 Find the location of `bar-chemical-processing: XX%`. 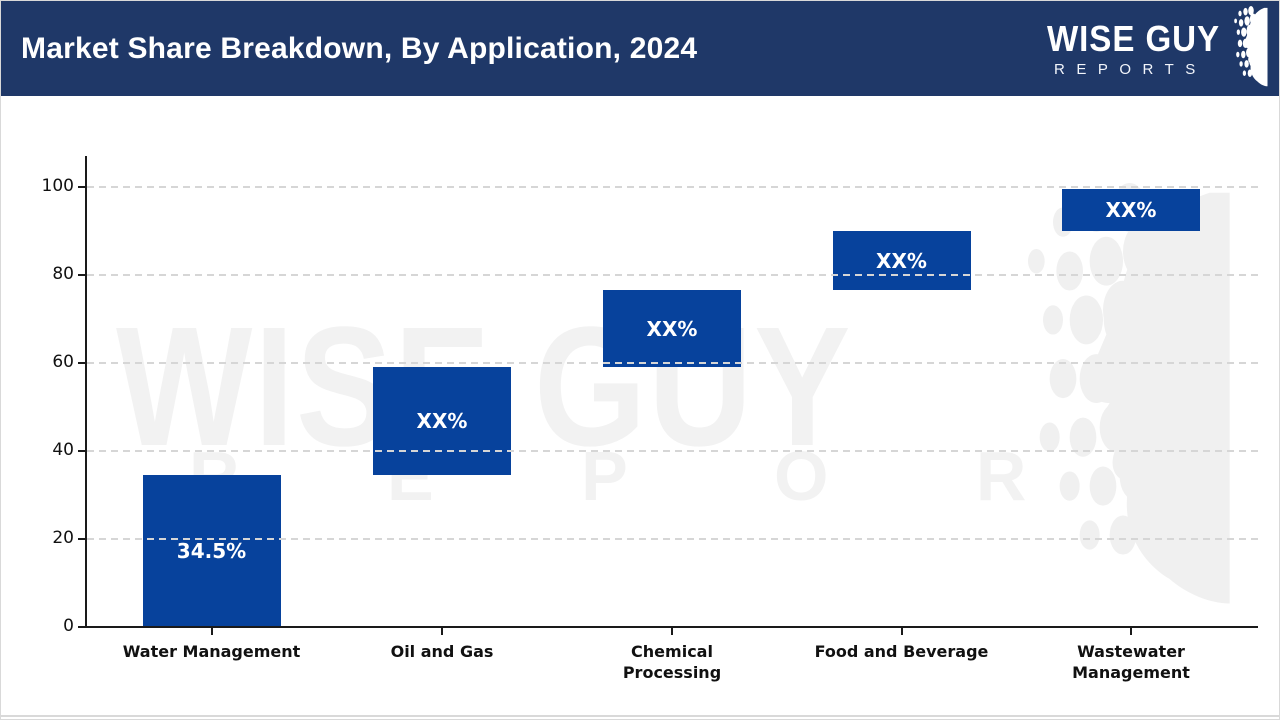

bar-chemical-processing: XX% is located at coordinates (672, 329).